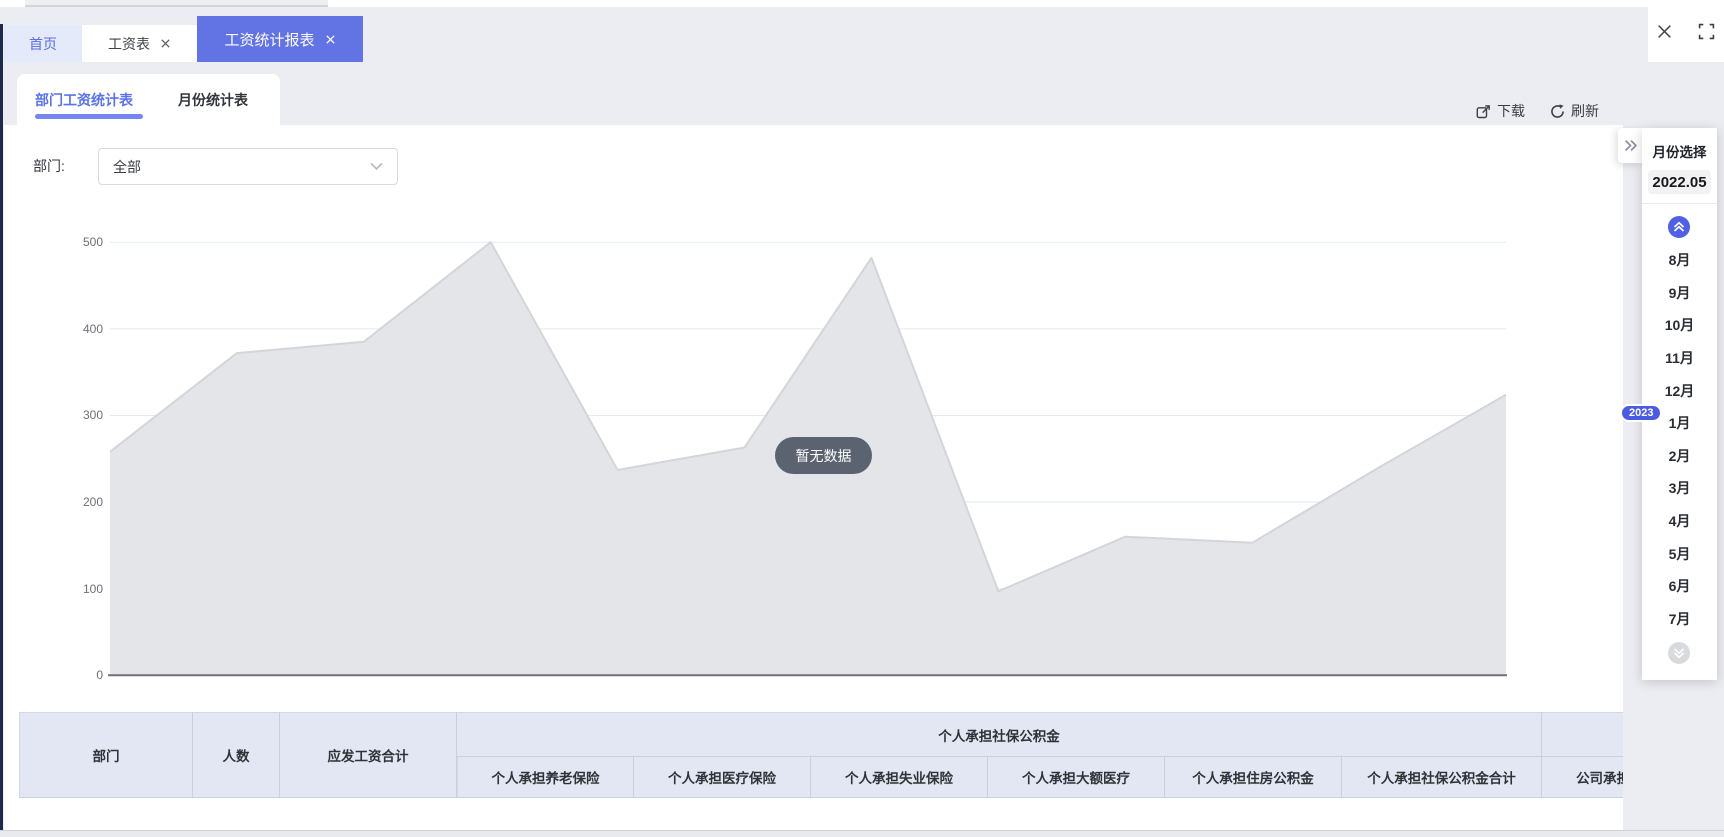  Describe the element at coordinates (1582, 734) in the screenshot. I see `table-header-group` at that location.